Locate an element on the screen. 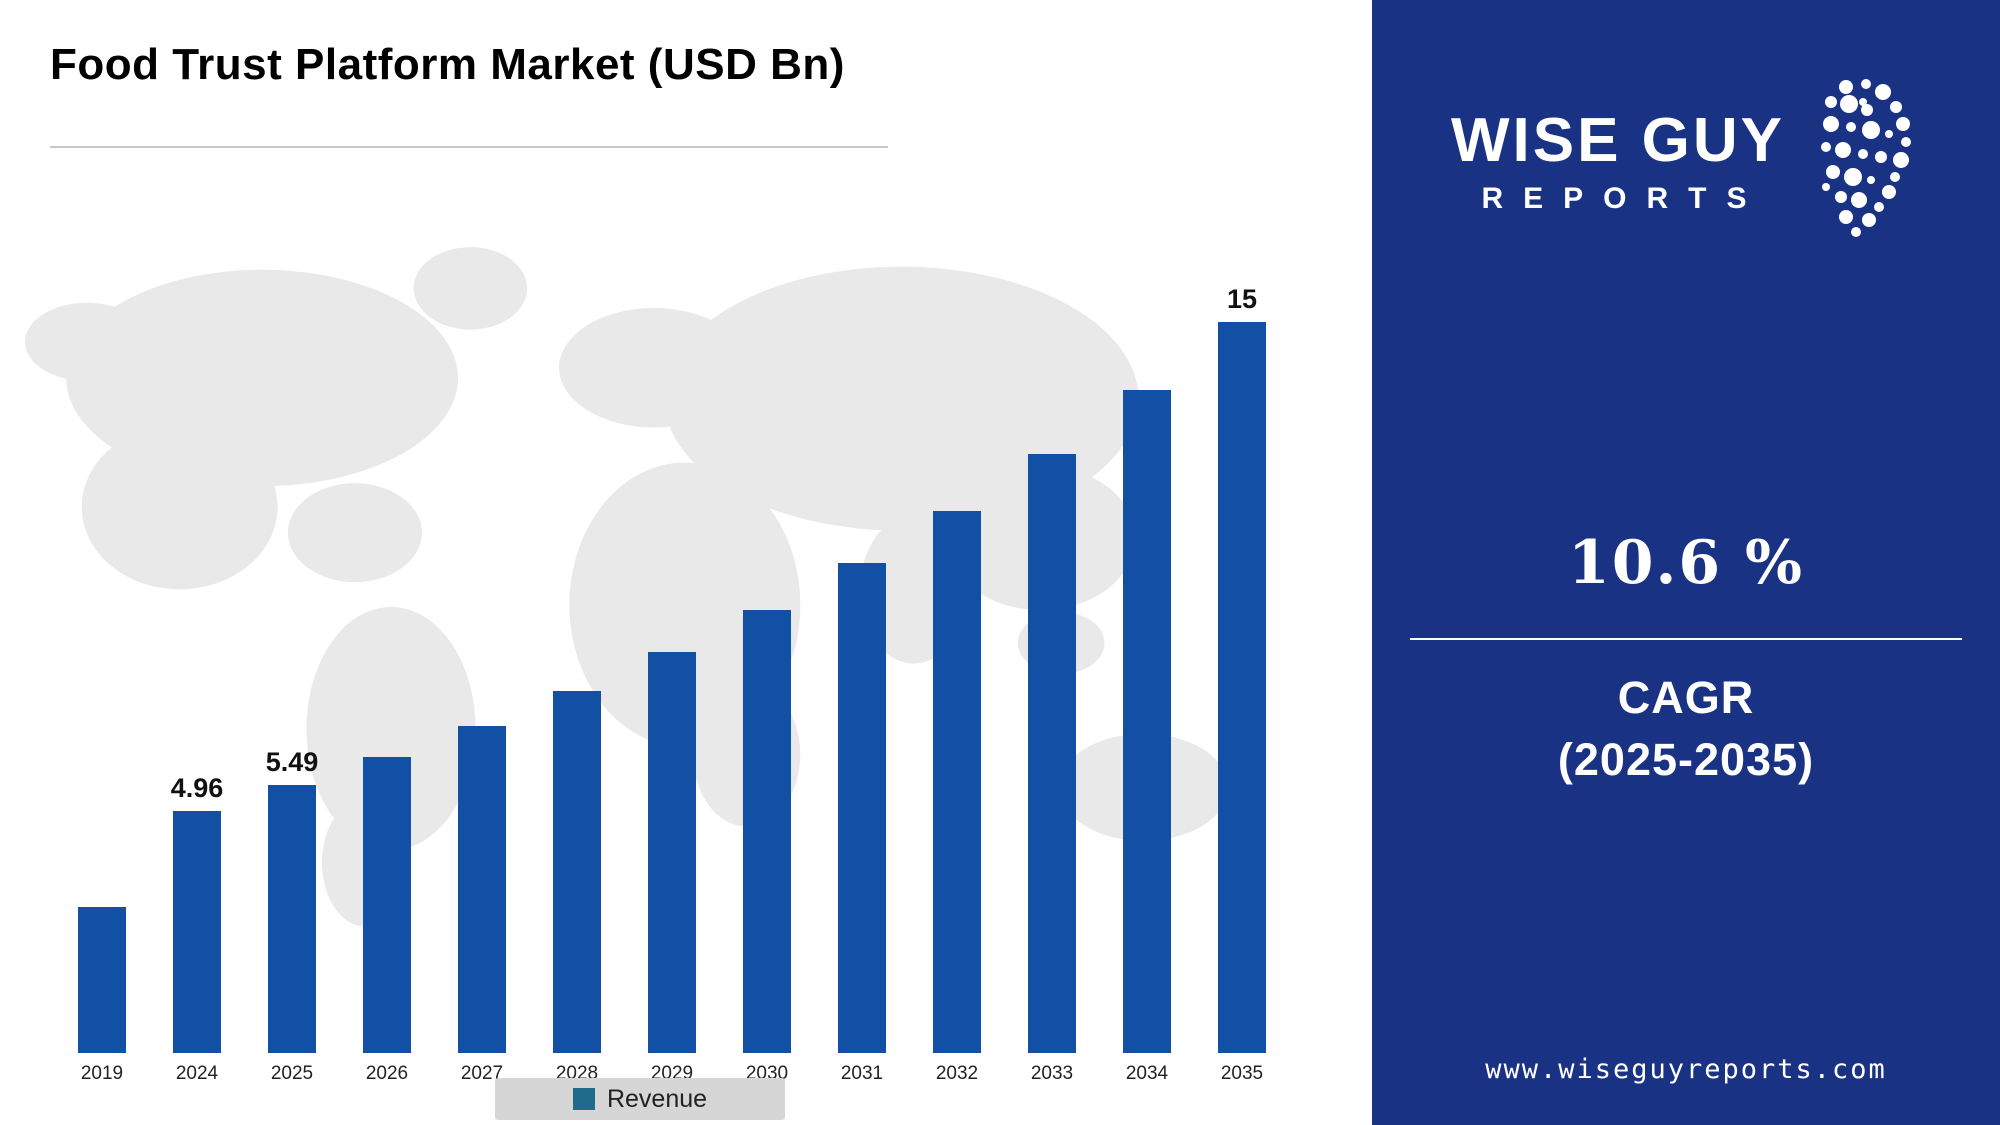 The width and height of the screenshot is (2000, 1125). wise-guy-reports-logo: WISE GUY REPORTS is located at coordinates (1686, 162).